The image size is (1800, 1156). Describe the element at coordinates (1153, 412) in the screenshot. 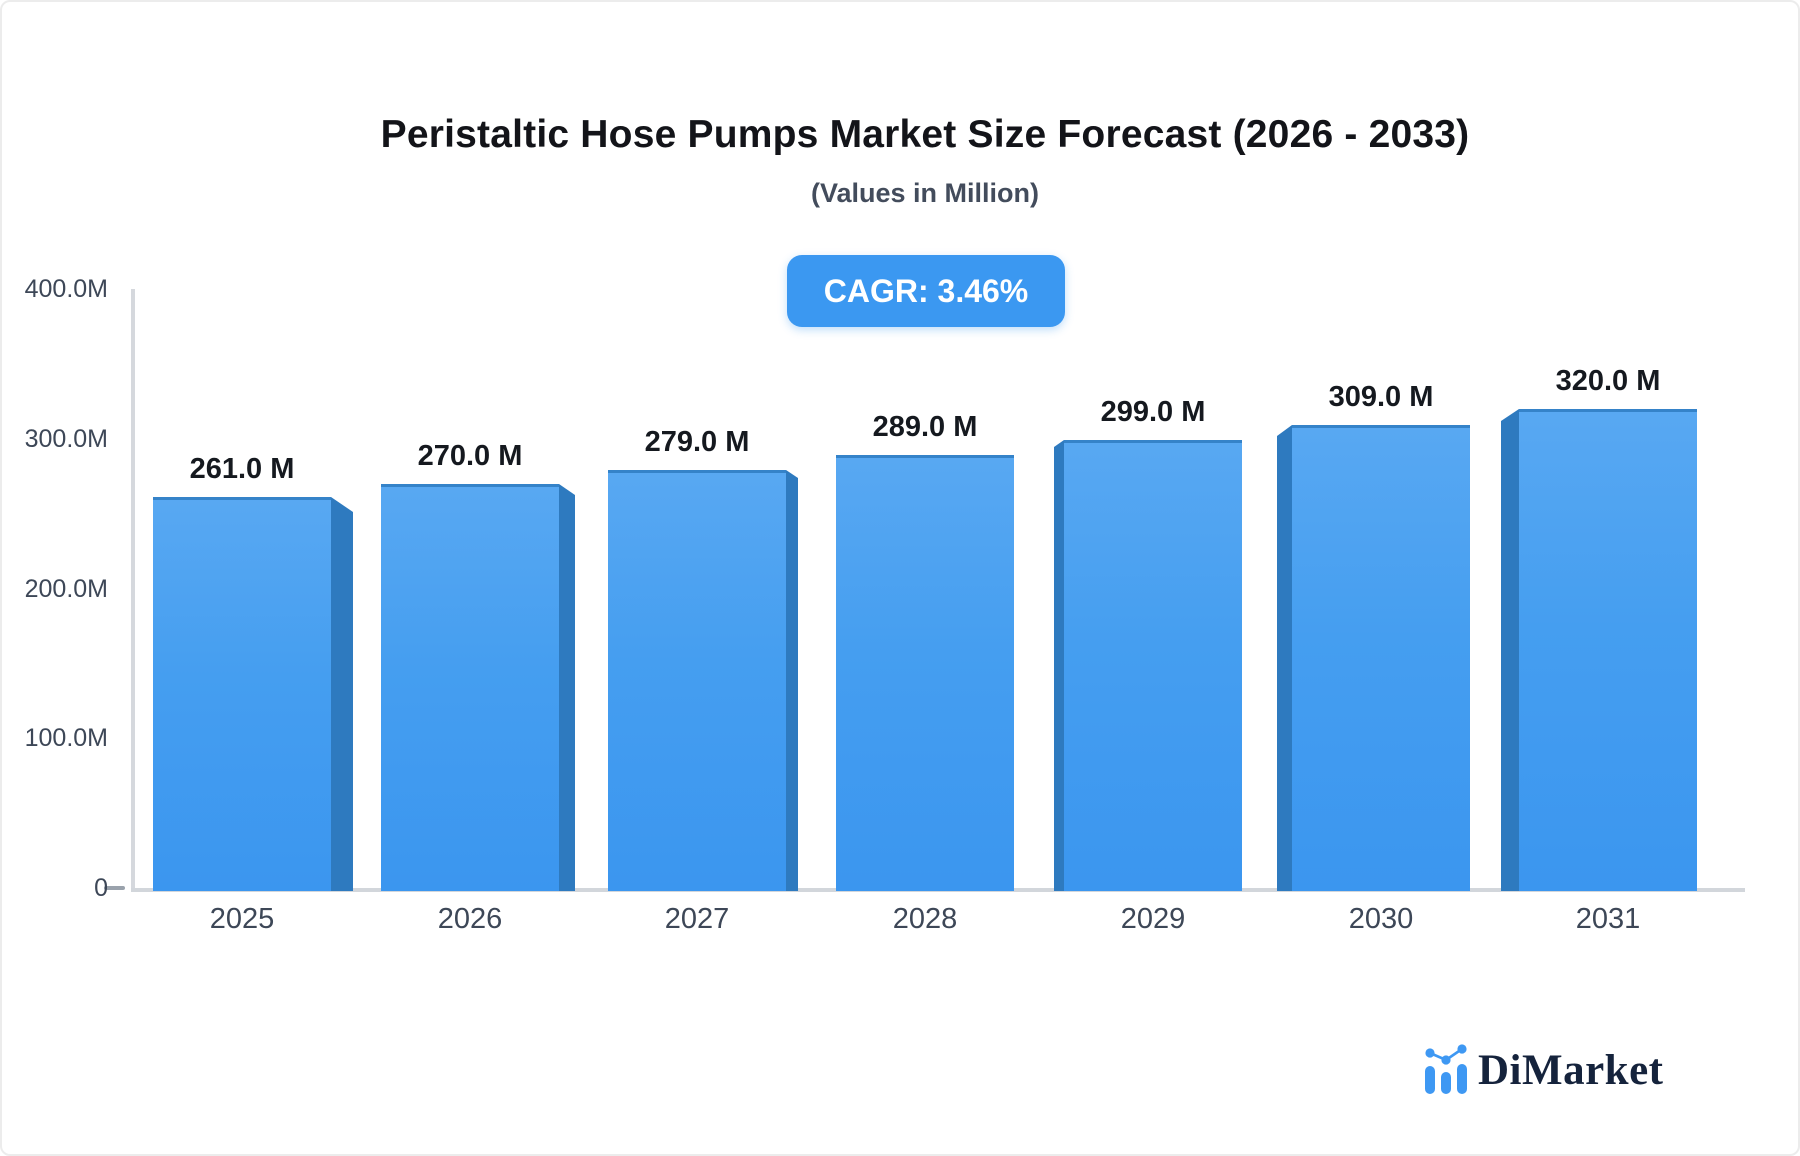

I see `bar-value-label: 299.0 M` at that location.